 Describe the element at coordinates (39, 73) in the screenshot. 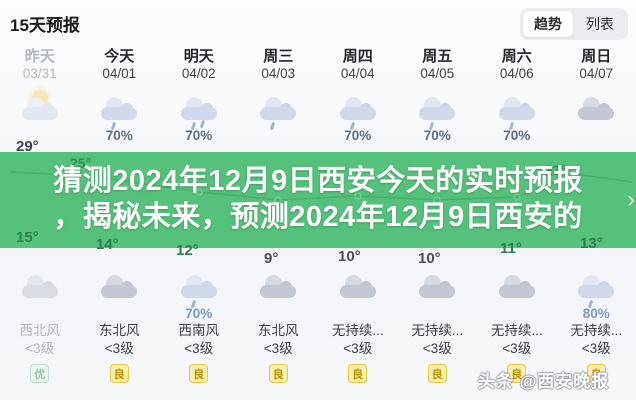

I see `date-label: 03/31` at that location.